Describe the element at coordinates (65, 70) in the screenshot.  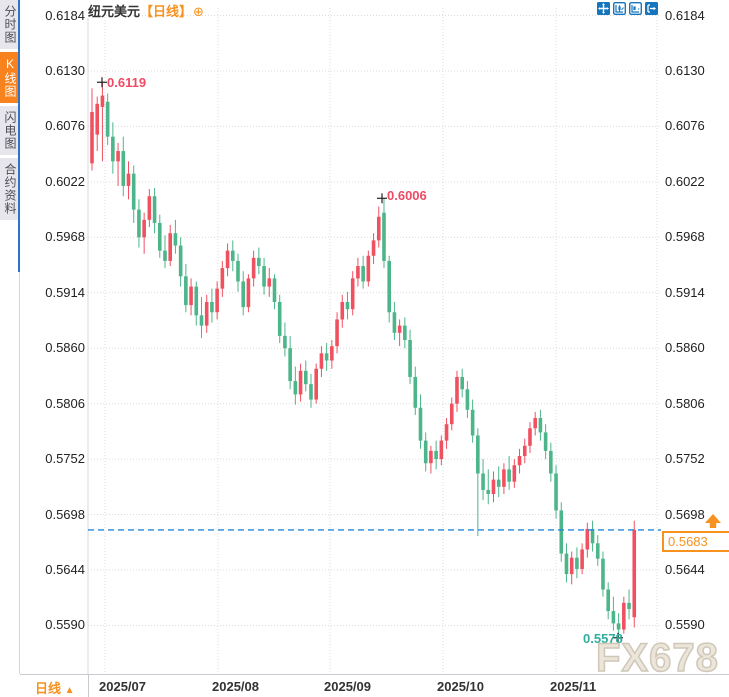
I see `y-tick-left-1: 0.6130` at that location.